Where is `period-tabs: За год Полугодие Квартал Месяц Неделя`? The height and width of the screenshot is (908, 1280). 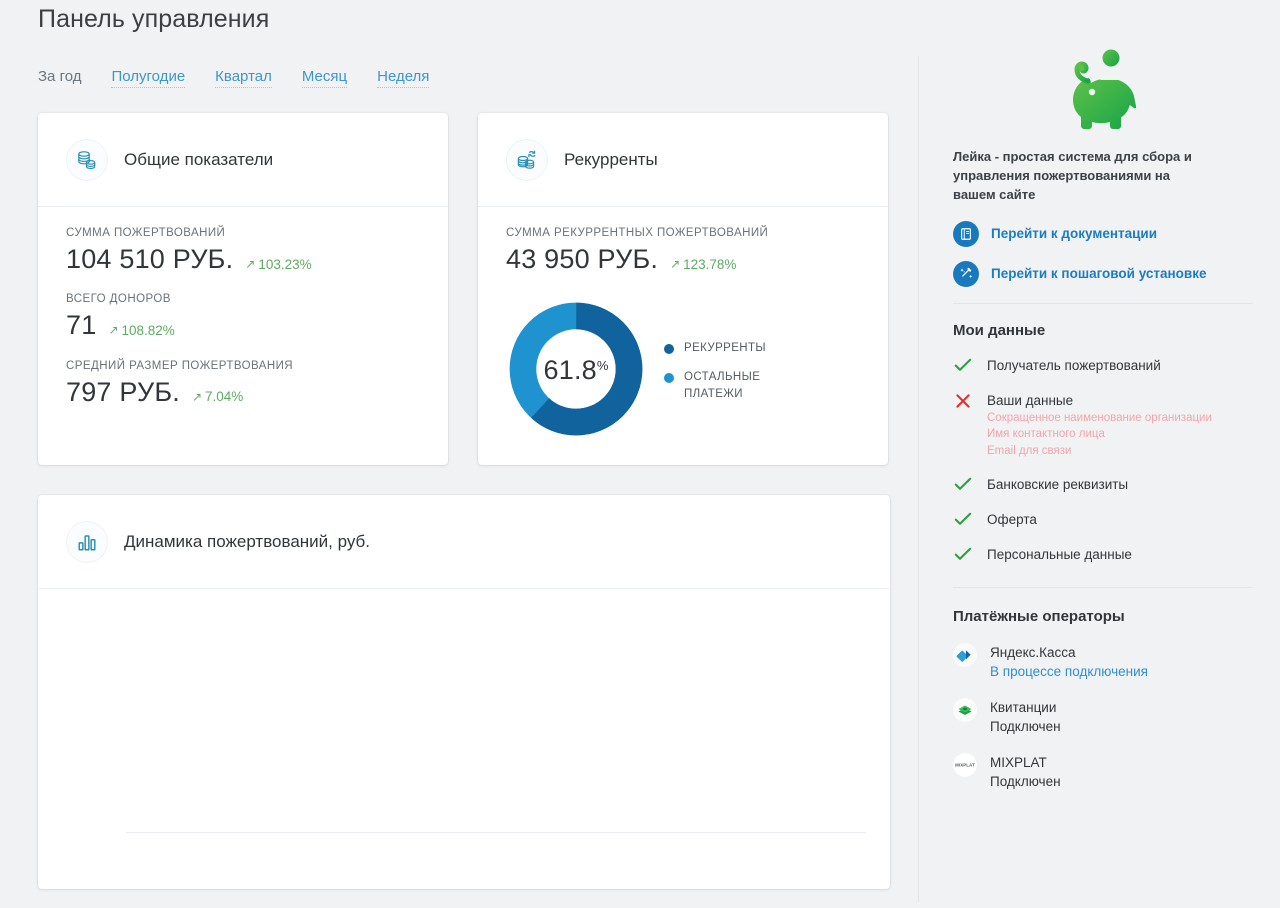 period-tabs: За год Полугодие Квартал Месяц Неделя is located at coordinates (234, 78).